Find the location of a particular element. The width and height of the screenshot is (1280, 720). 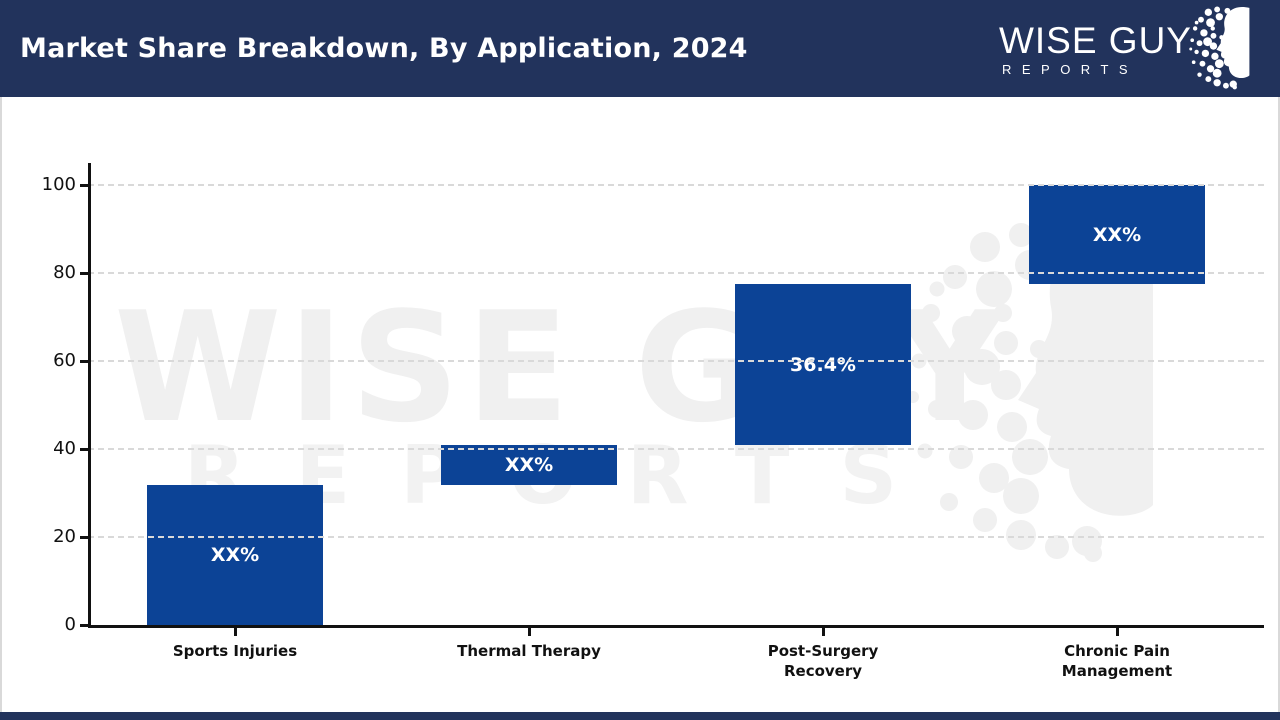

x-category-line: Chronic Pain is located at coordinates (1117, 651).